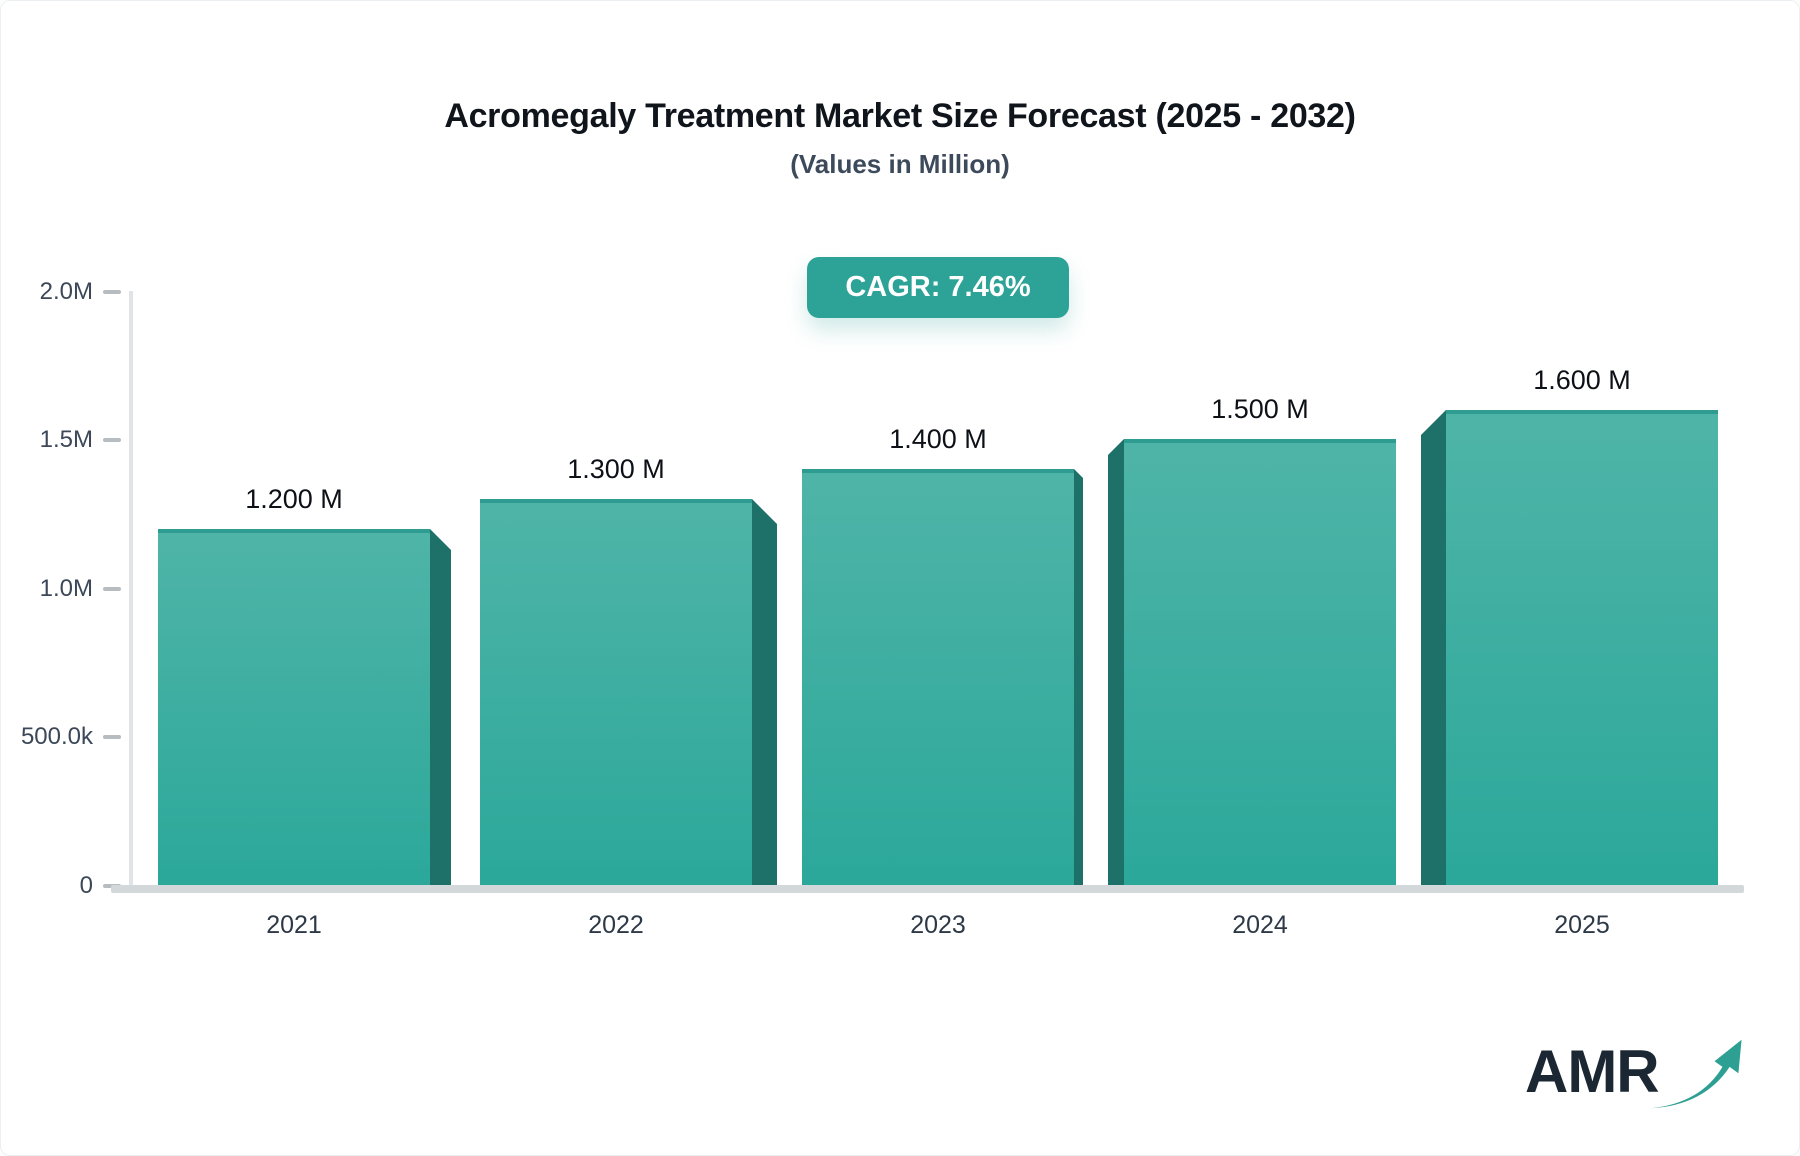 Image resolution: width=1800 pixels, height=1156 pixels. I want to click on y-tick-label: 1.5M, so click(66, 439).